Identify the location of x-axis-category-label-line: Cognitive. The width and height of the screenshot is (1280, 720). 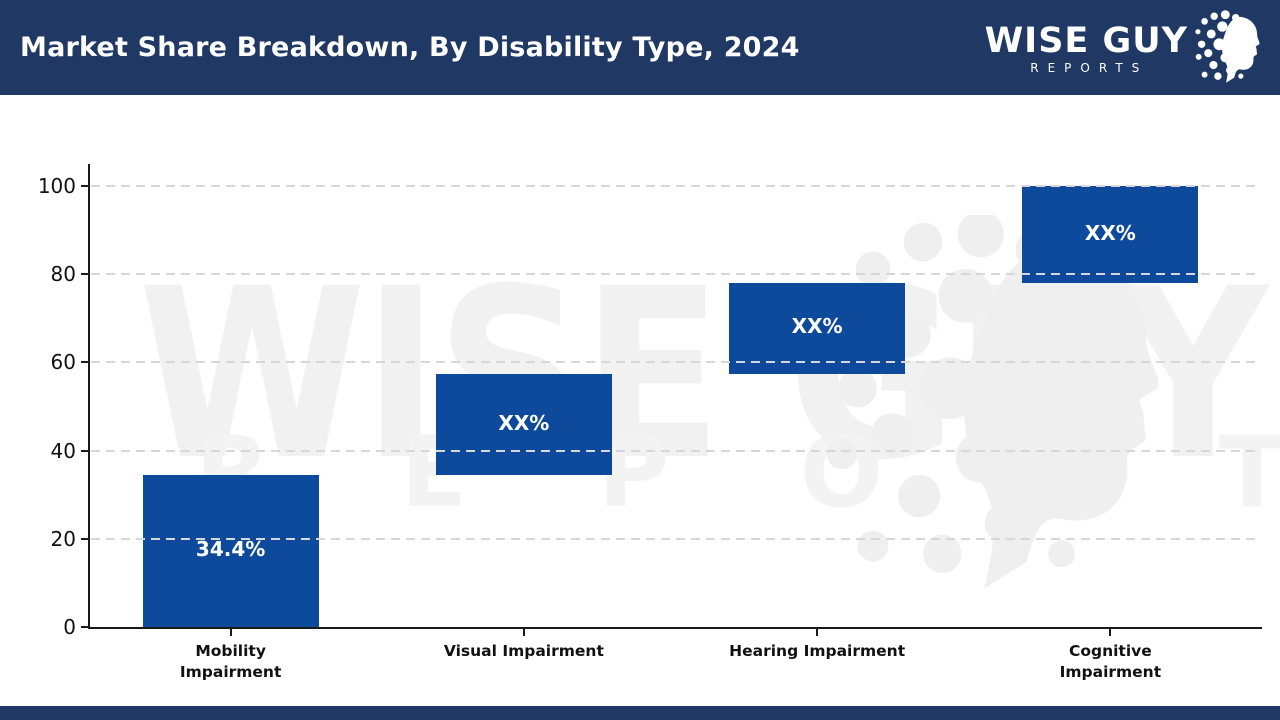
(1110, 651).